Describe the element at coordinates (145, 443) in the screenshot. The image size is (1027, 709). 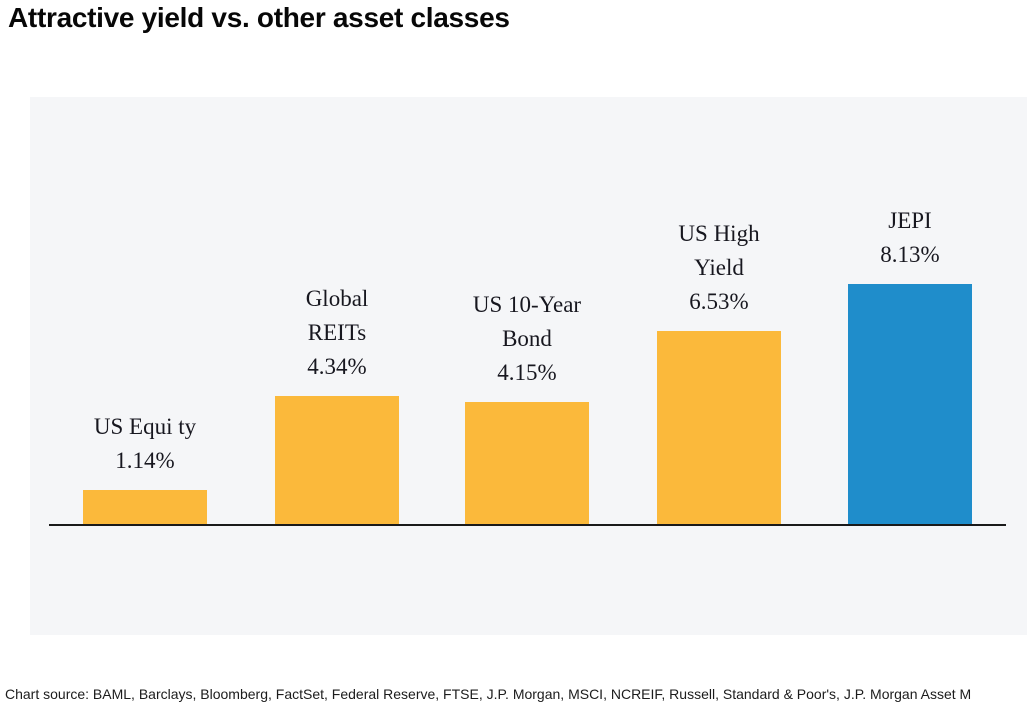
I see `bar-label-us-equity: US Equi ty 1.14%` at that location.